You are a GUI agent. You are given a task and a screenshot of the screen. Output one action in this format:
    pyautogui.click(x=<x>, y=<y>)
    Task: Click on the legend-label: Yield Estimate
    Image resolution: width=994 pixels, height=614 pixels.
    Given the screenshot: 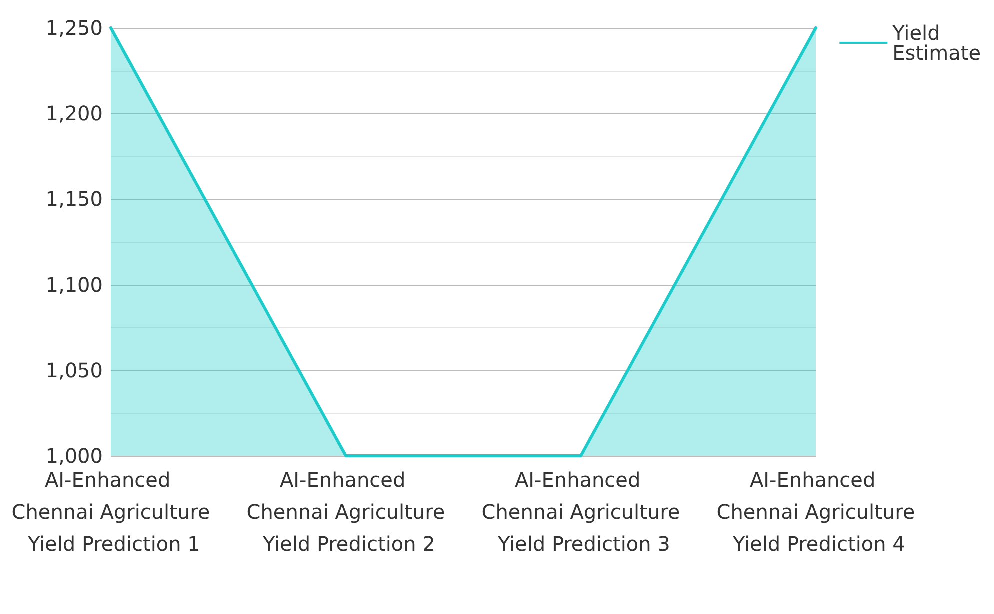 What is the action you would take?
    pyautogui.click(x=937, y=43)
    